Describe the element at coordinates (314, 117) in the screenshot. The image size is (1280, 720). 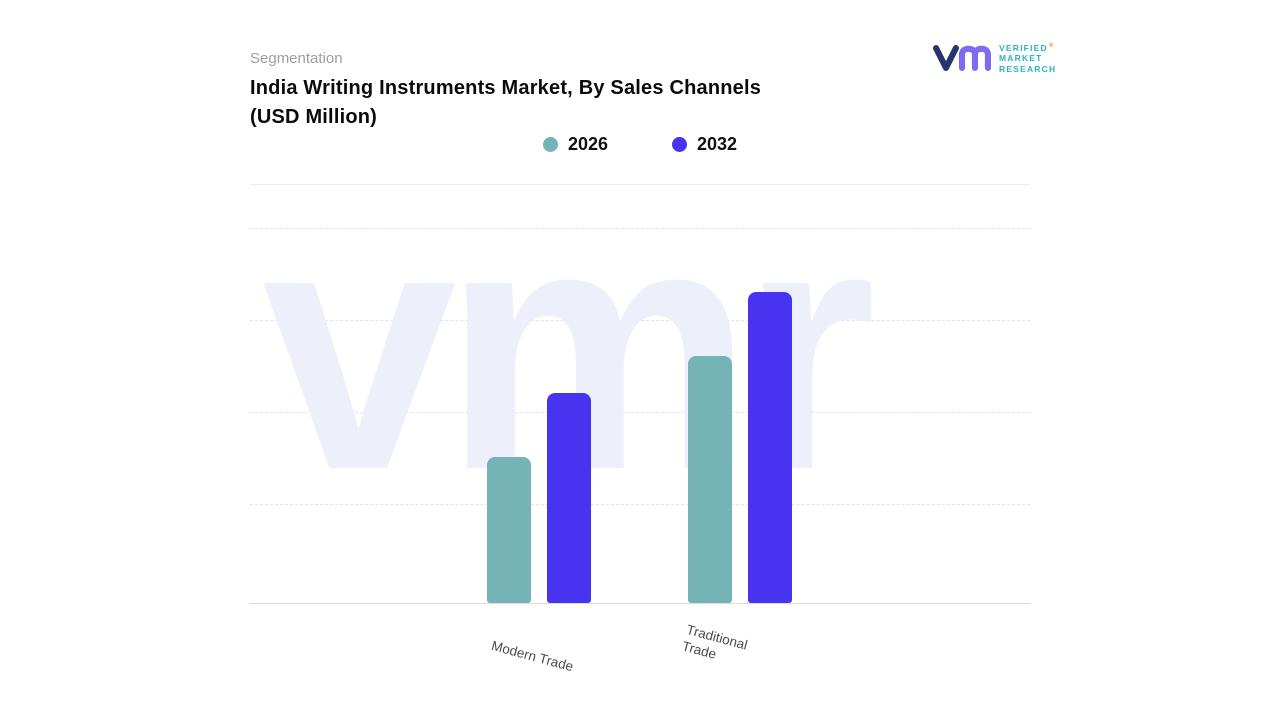
I see `chart-title-line2: (USD Million)` at that location.